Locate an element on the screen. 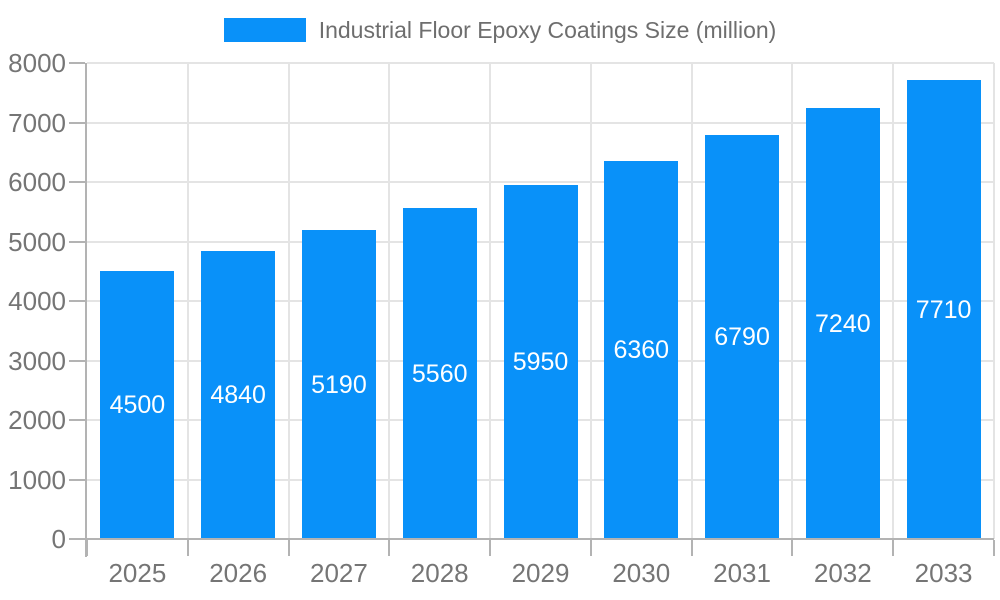  bar-2026: 4840 is located at coordinates (238, 395).